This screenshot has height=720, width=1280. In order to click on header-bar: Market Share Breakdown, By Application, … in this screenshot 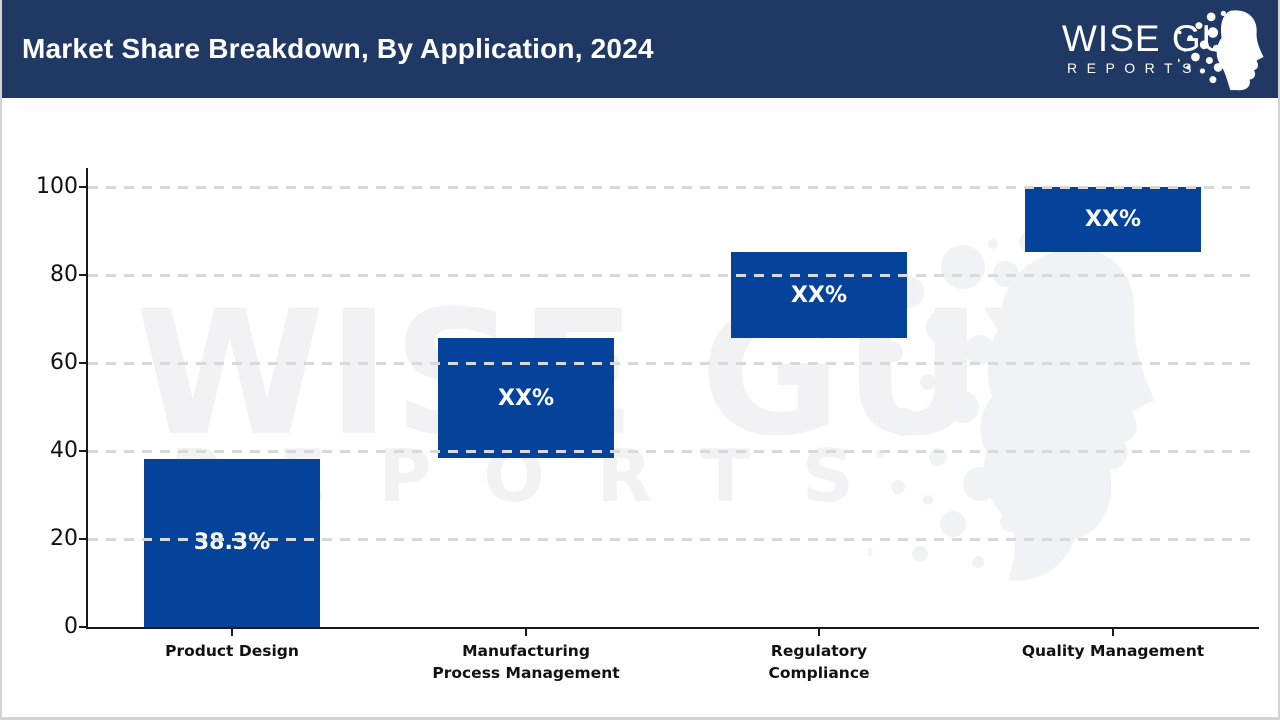, I will do `click(640, 49)`.